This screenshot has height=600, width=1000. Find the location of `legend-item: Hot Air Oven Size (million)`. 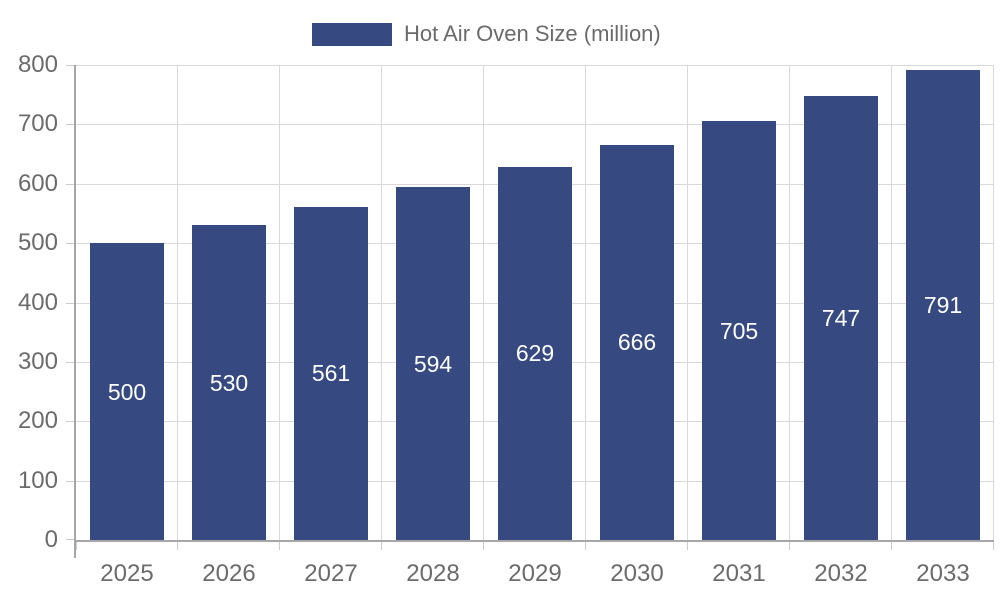

legend-item: Hot Air Oven Size (million) is located at coordinates (486, 34).